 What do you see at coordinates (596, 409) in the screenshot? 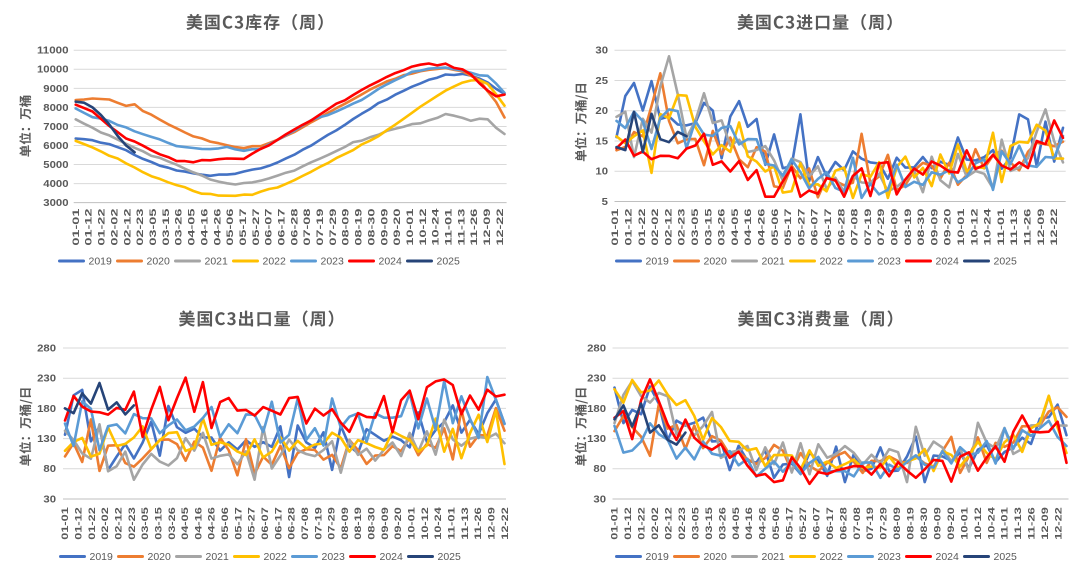
I see `svg-text: 180` at bounding box center [596, 409].